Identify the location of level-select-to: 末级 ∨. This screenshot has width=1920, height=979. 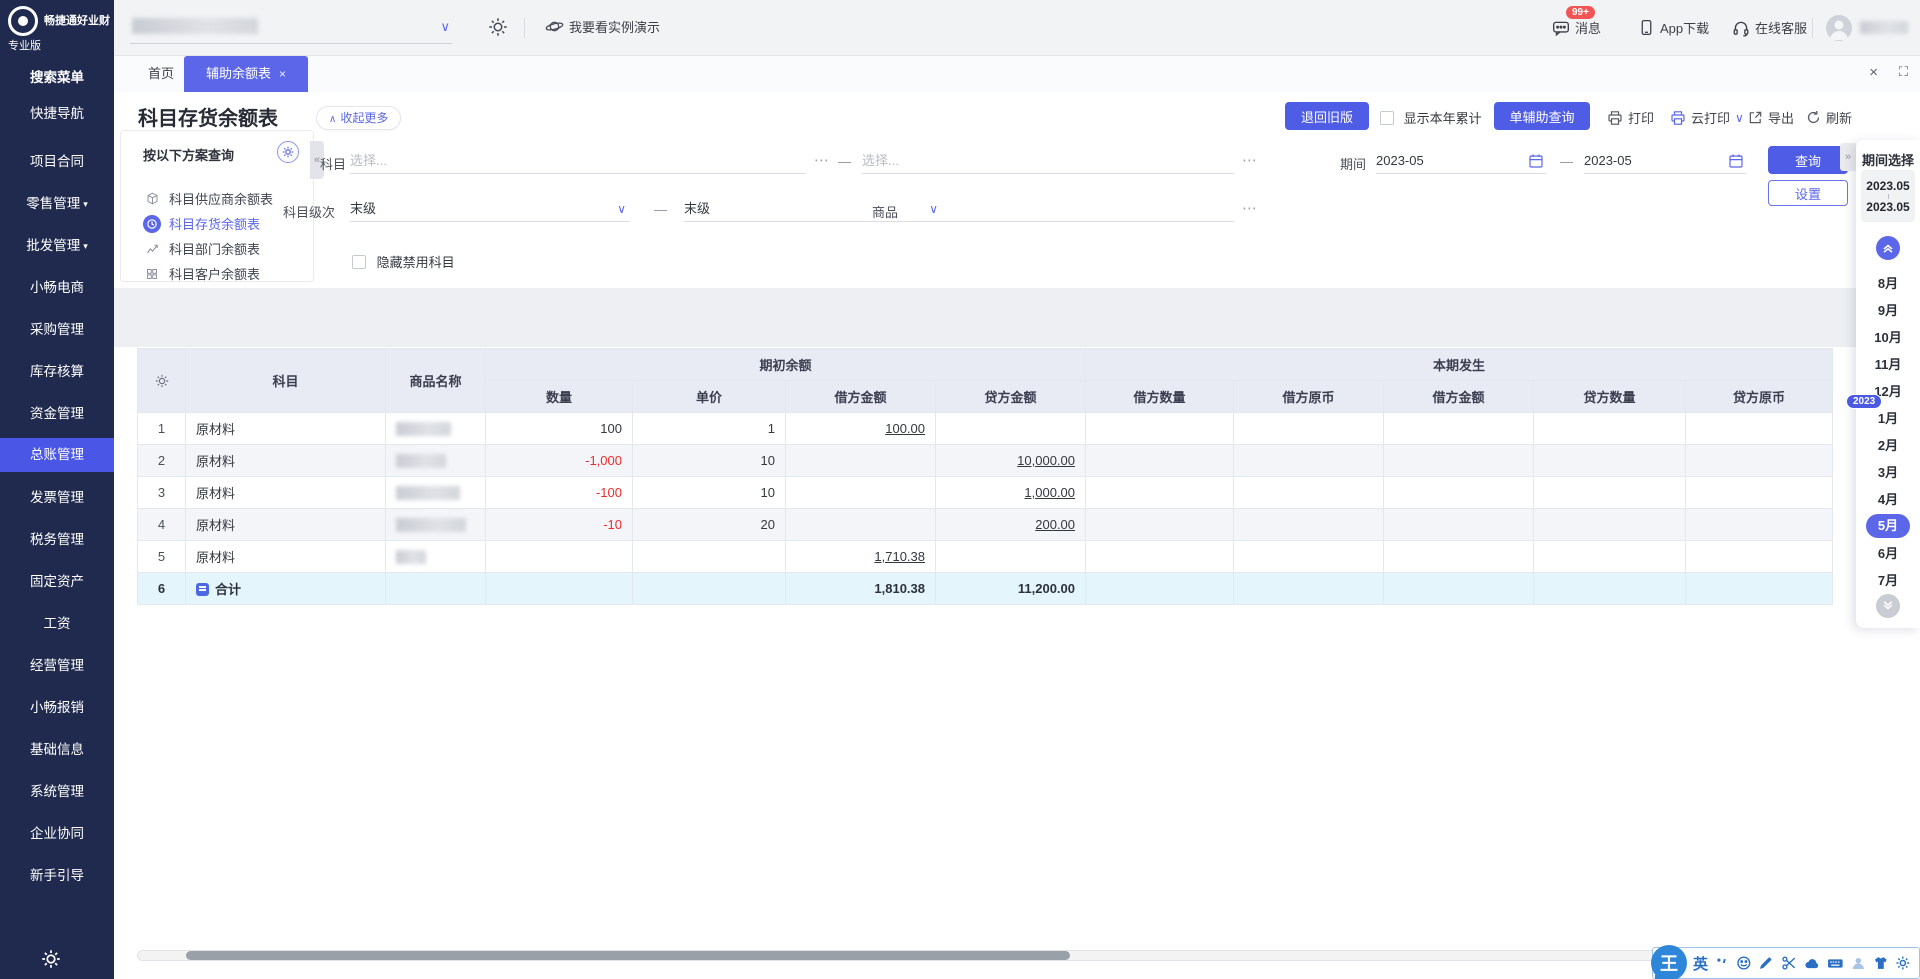
(813, 209).